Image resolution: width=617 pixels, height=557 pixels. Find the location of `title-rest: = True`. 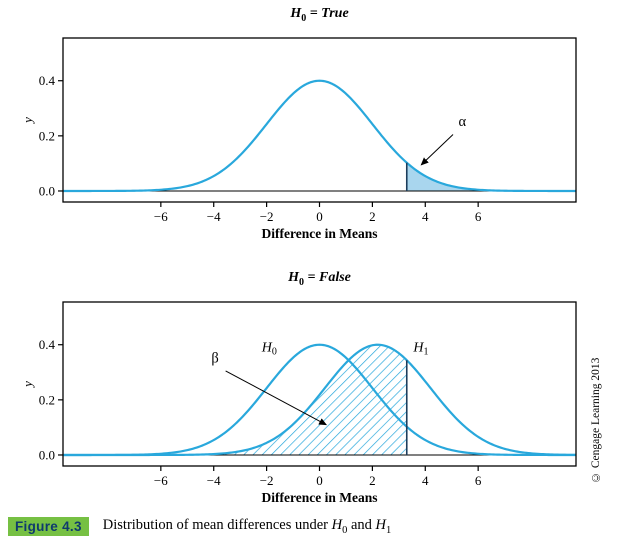

title-rest: = True is located at coordinates (327, 13).